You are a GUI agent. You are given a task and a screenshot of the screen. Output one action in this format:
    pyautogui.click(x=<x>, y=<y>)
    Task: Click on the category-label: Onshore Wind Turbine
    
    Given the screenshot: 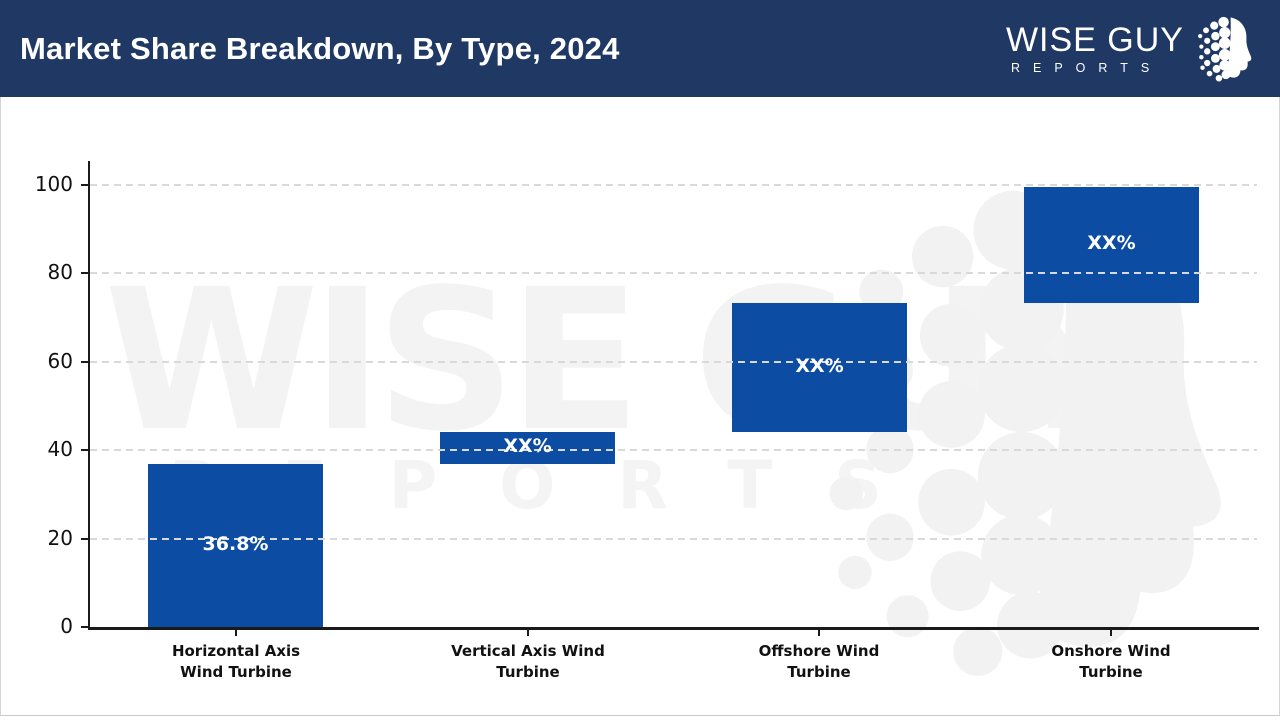 What is the action you would take?
    pyautogui.click(x=1111, y=662)
    